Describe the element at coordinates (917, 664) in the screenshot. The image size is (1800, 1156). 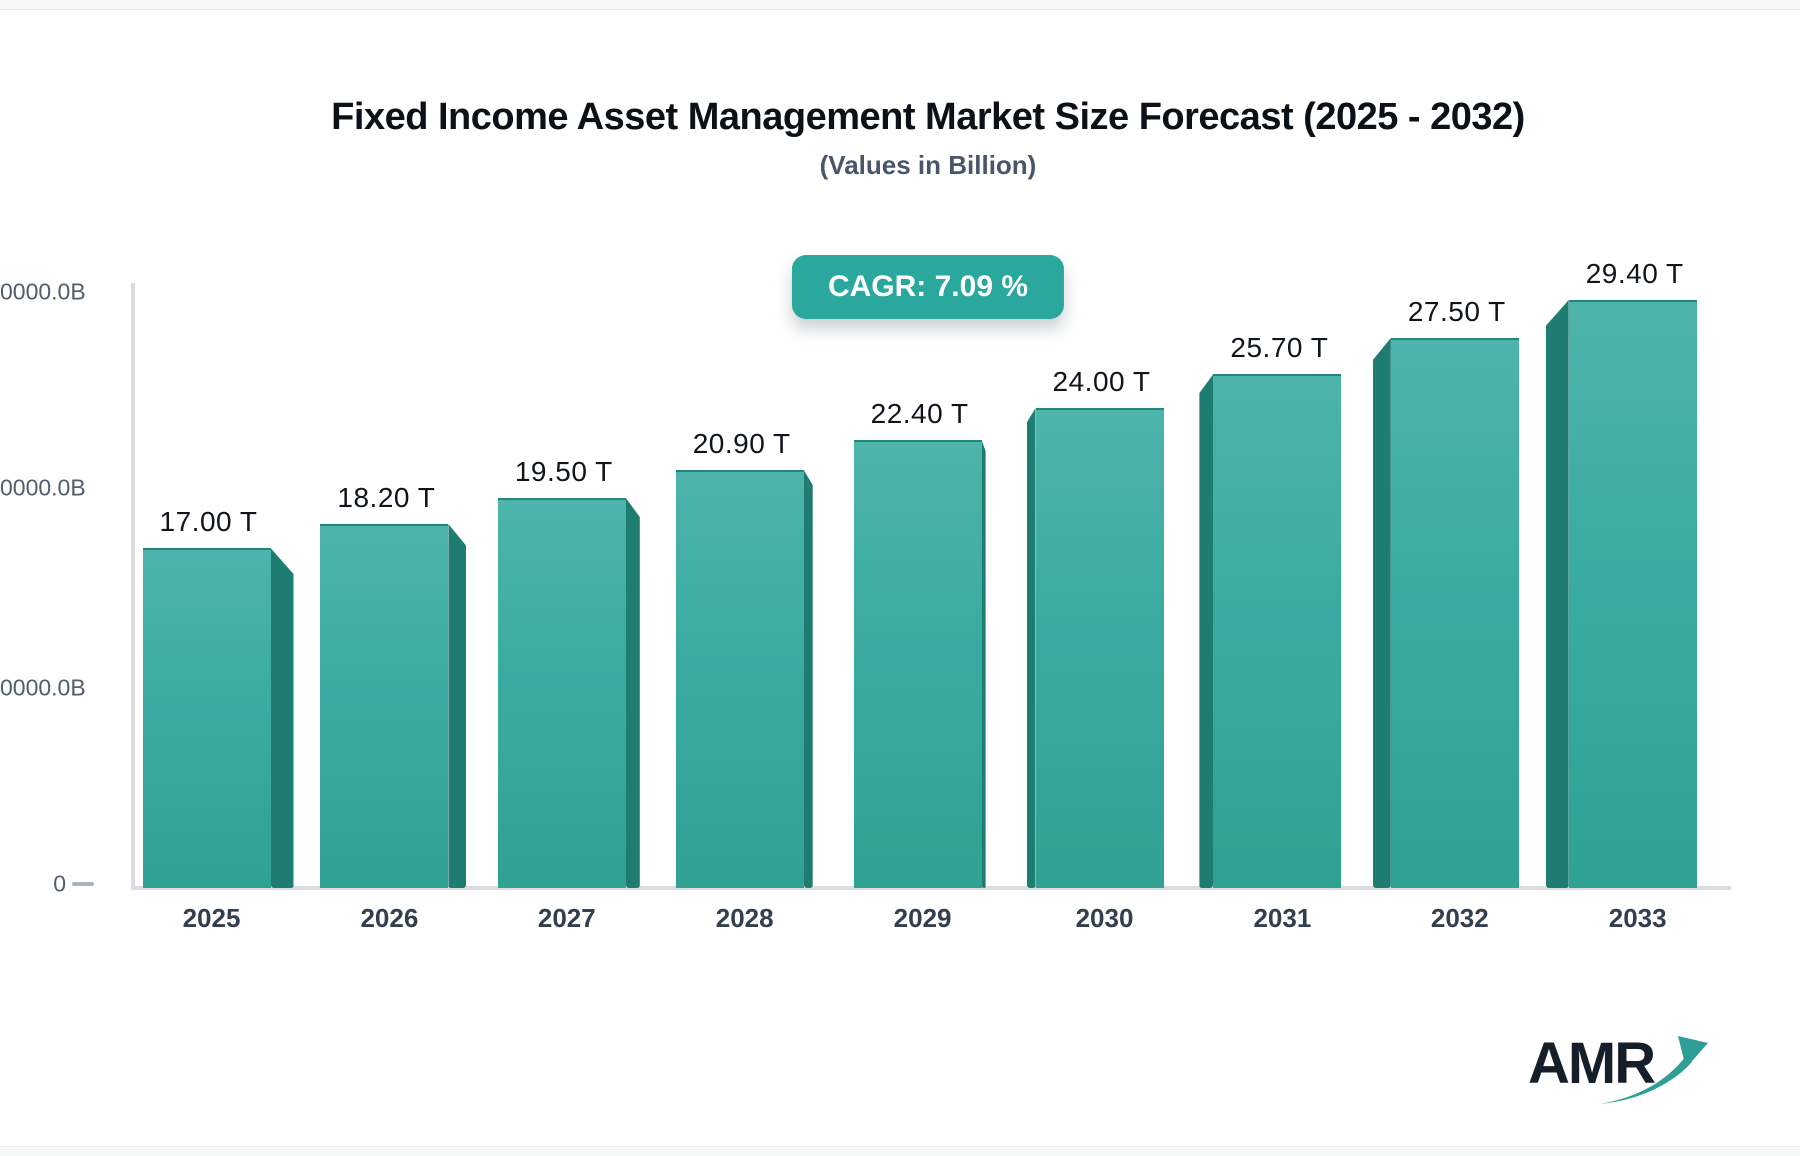
I see `bar-2029` at that location.